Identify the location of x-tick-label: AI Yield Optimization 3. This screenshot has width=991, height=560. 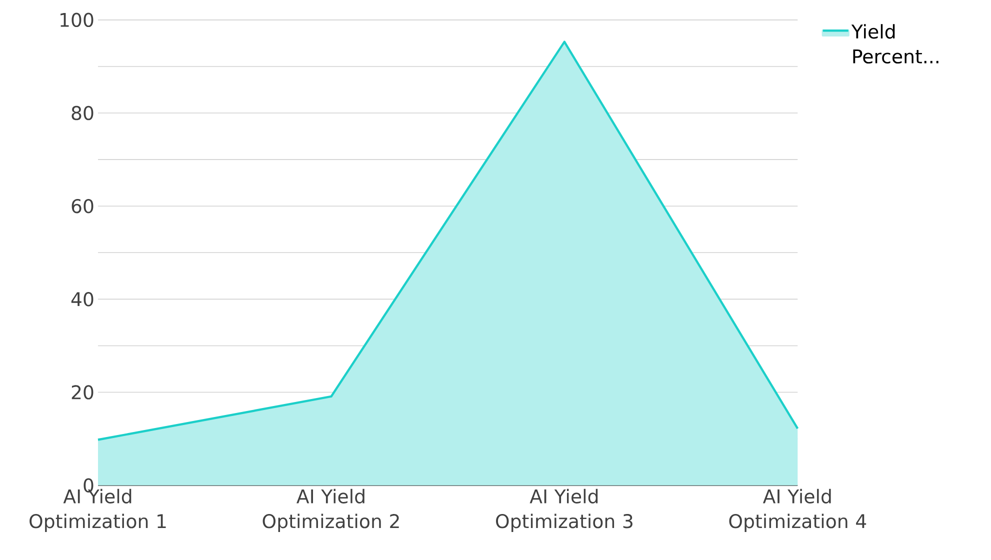
(564, 510).